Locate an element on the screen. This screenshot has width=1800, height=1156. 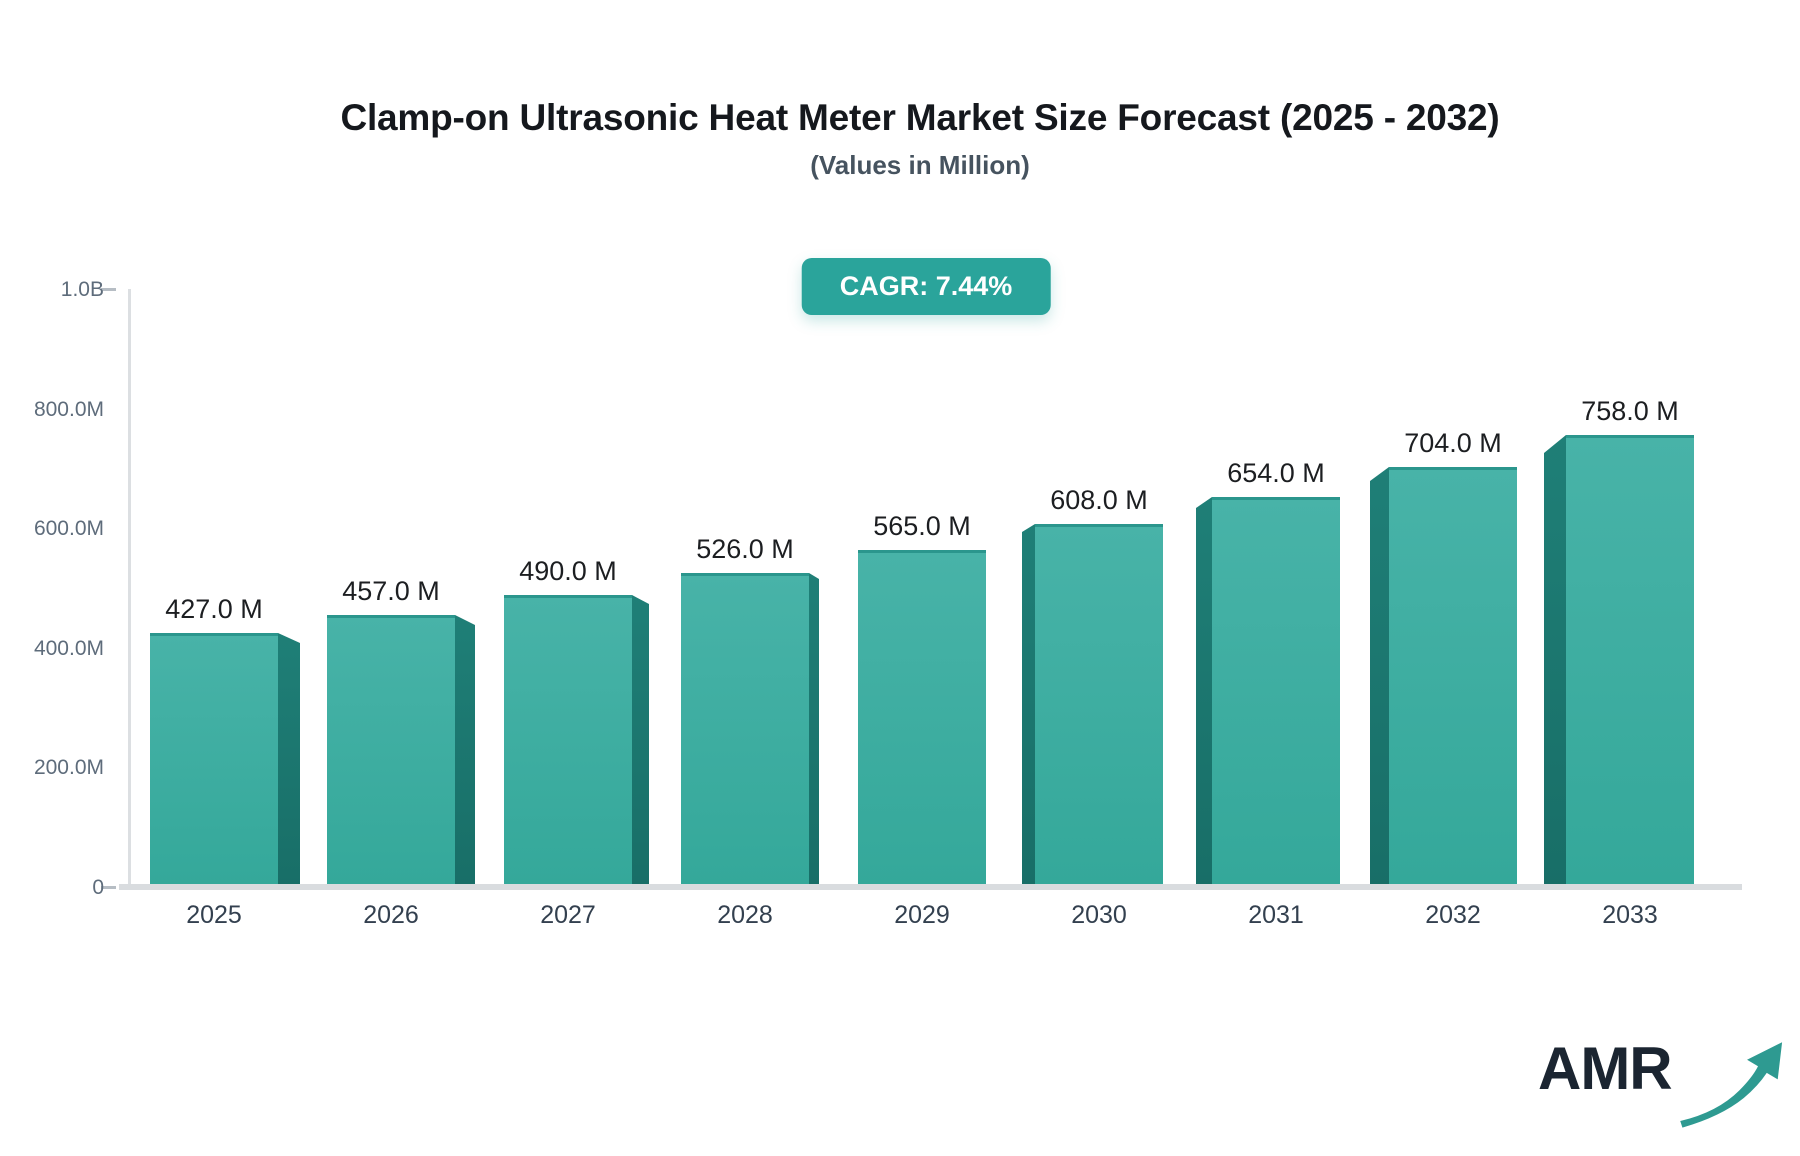
value-label-2033: 758.0 M is located at coordinates (1630, 411).